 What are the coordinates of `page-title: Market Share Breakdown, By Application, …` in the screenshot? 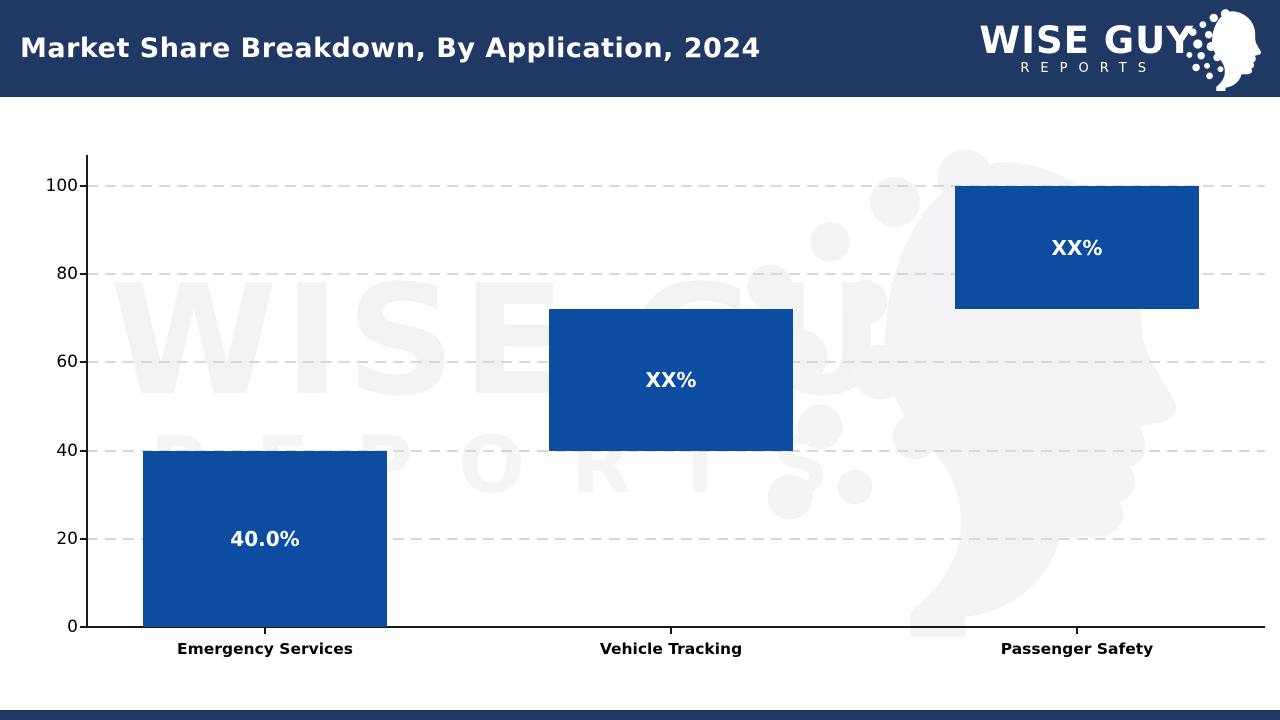 It's located at (390, 48).